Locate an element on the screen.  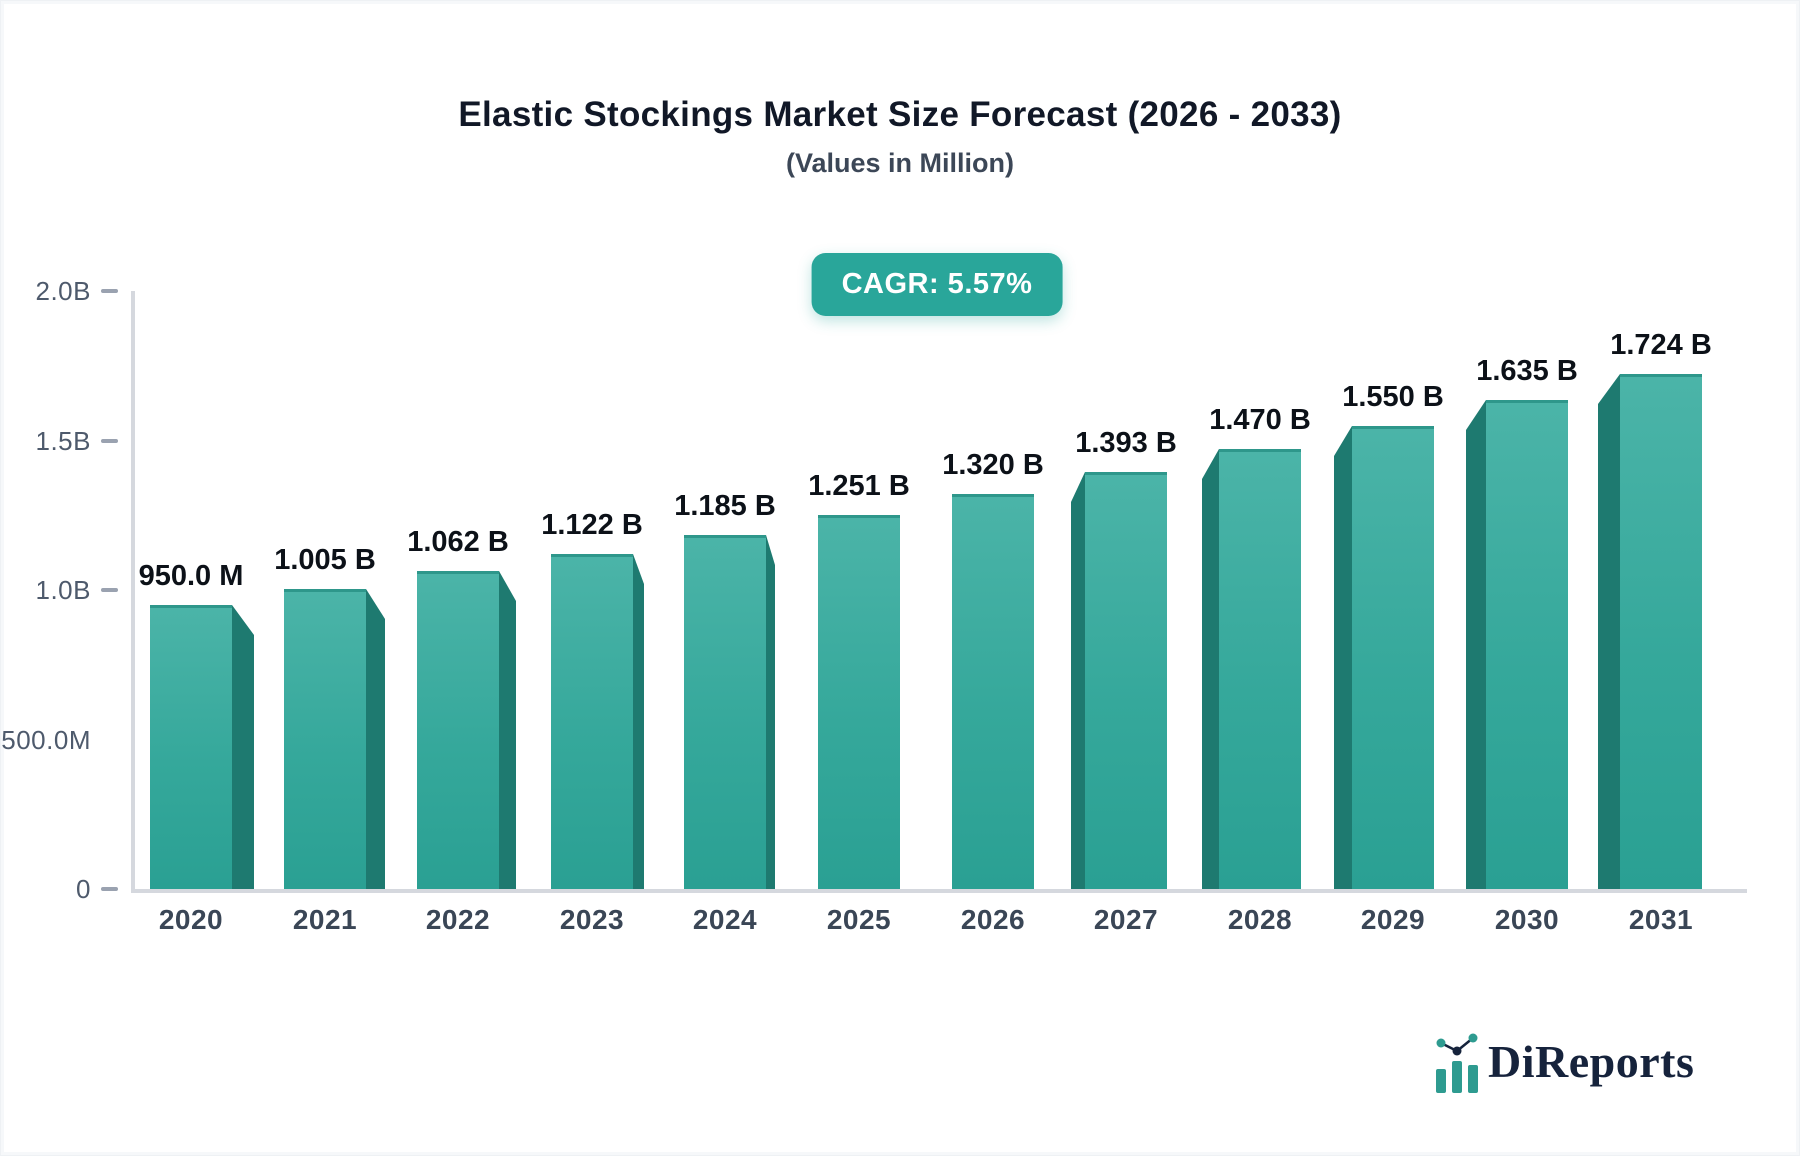
bar-2029 is located at coordinates (1393, 657).